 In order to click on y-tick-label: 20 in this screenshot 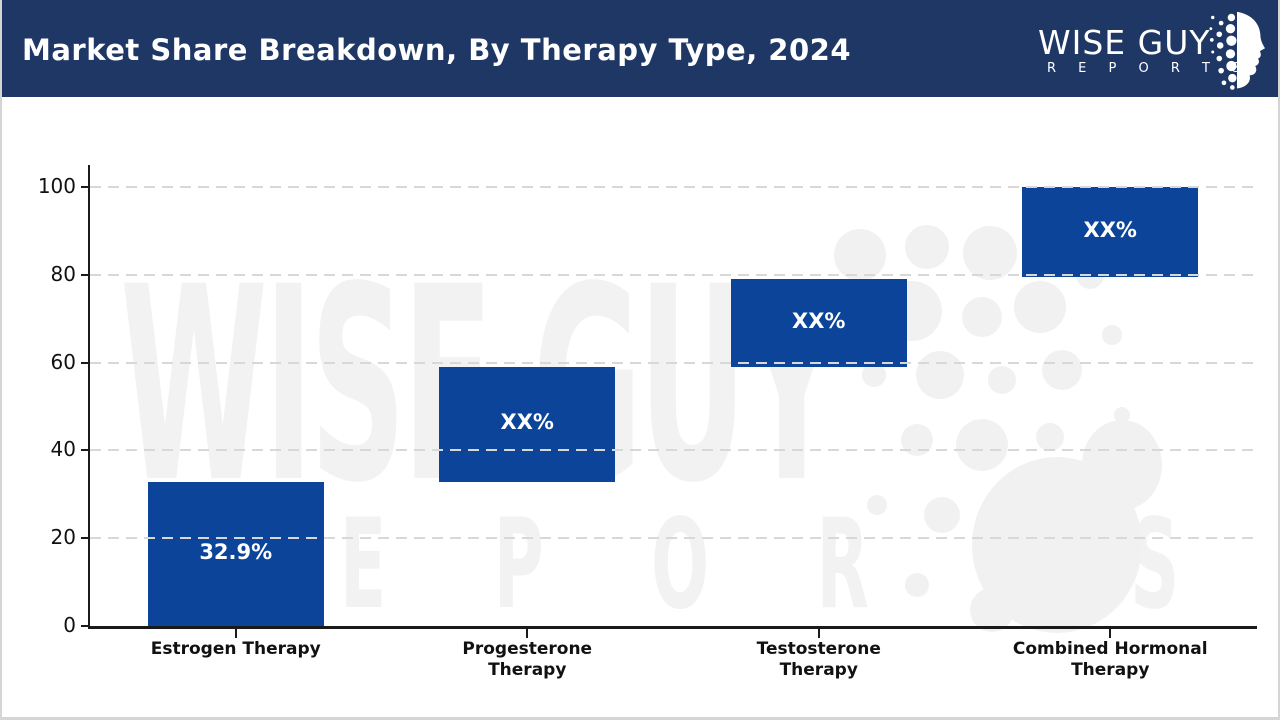, I will do `click(63, 537)`.